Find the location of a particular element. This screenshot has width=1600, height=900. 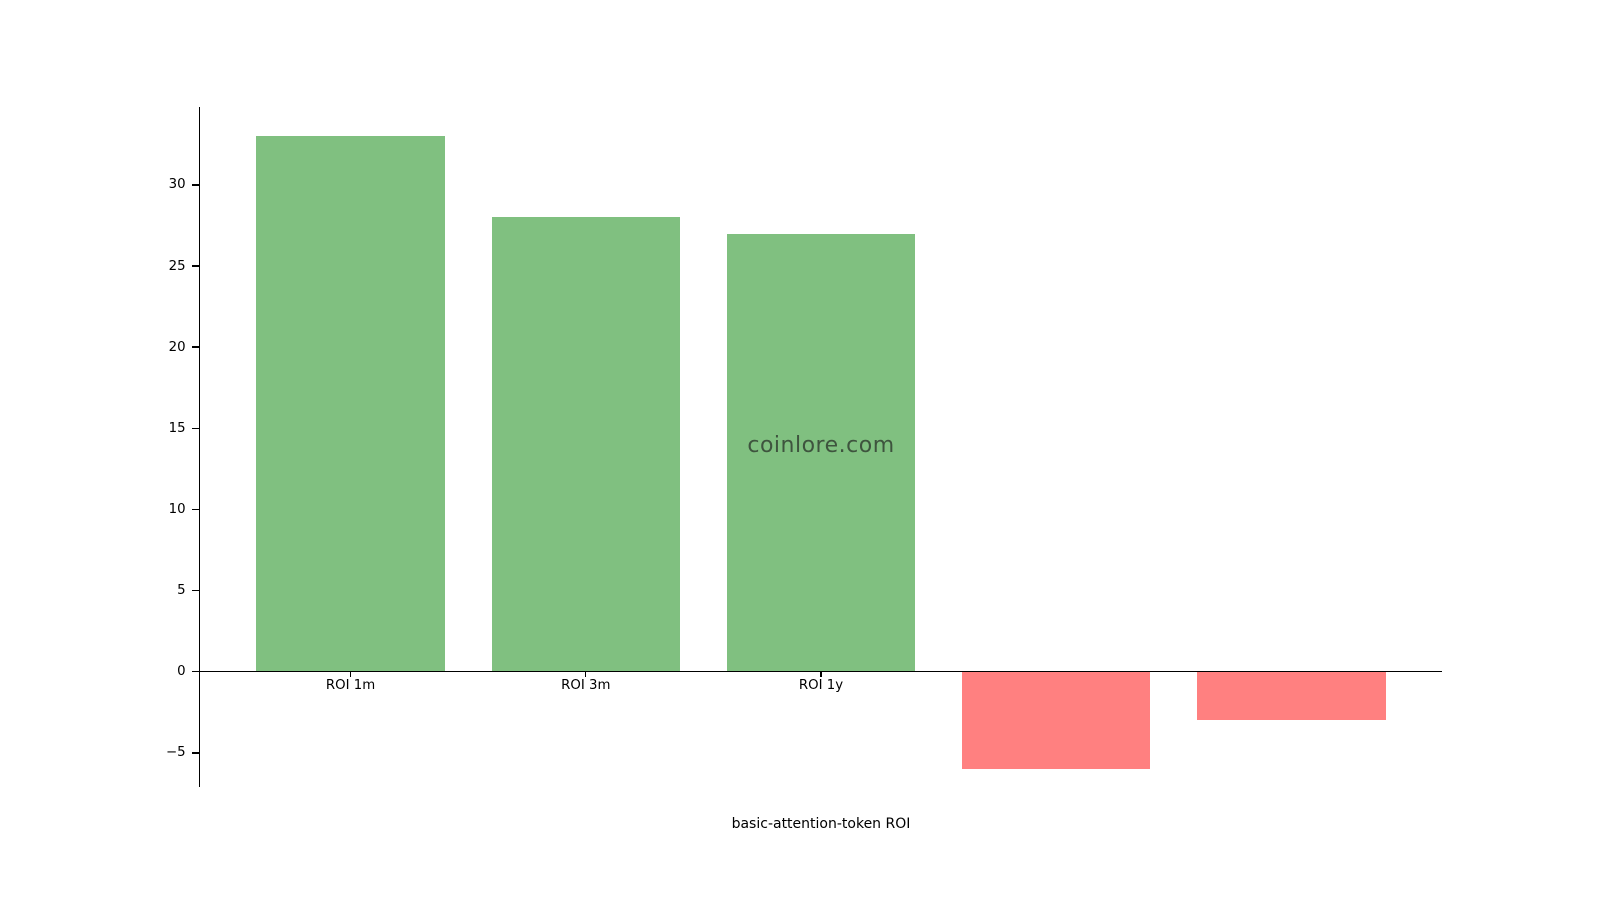

bar-roi-3m is located at coordinates (585, 444).